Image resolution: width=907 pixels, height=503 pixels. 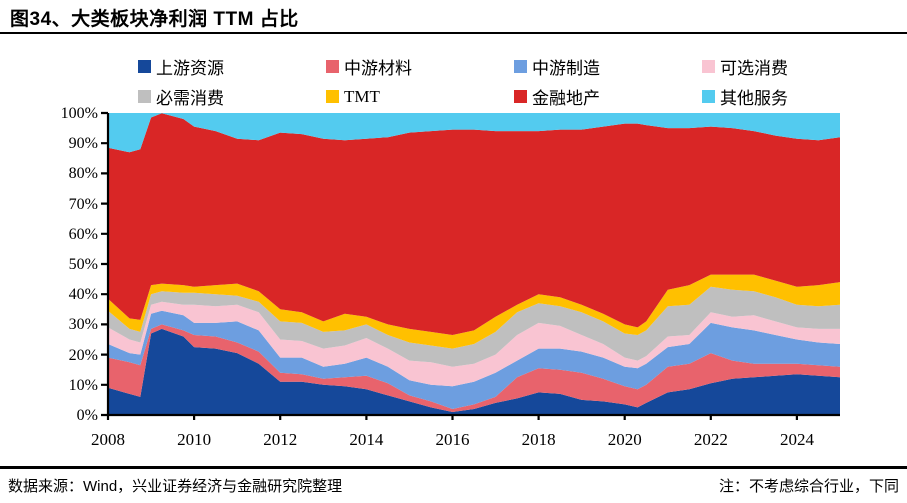 What do you see at coordinates (154, 19) in the screenshot?
I see `chart-title: 图34、大类板块净利润 TTM 占比` at bounding box center [154, 19].